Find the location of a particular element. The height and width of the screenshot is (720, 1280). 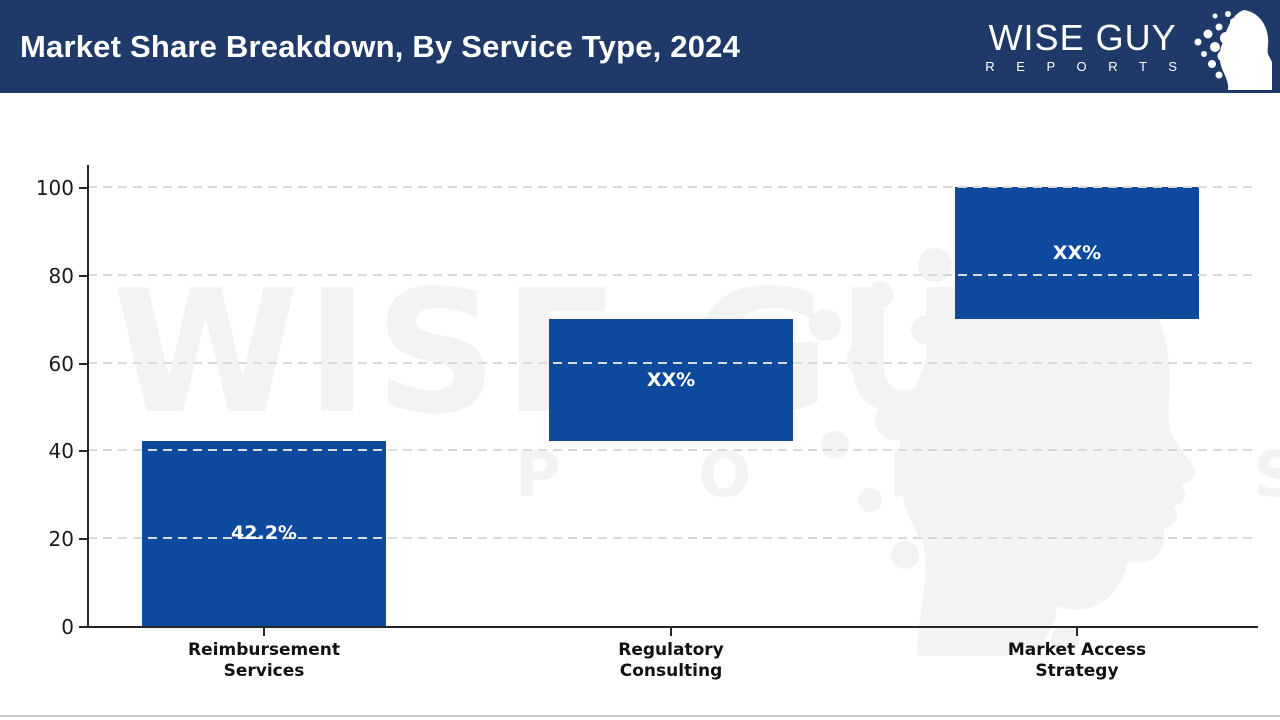

category-label: Reimbursement Services is located at coordinates (264, 661).